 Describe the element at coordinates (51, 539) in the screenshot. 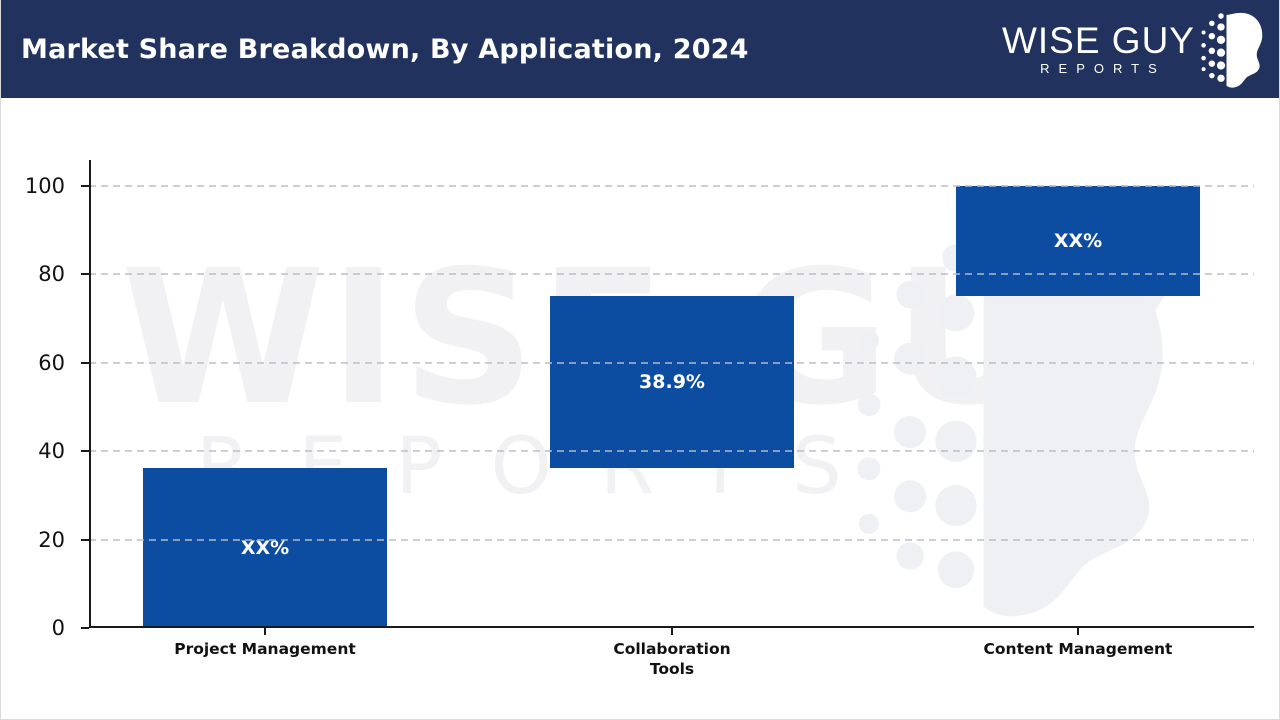

I see `y-tick-label-20: 20` at that location.